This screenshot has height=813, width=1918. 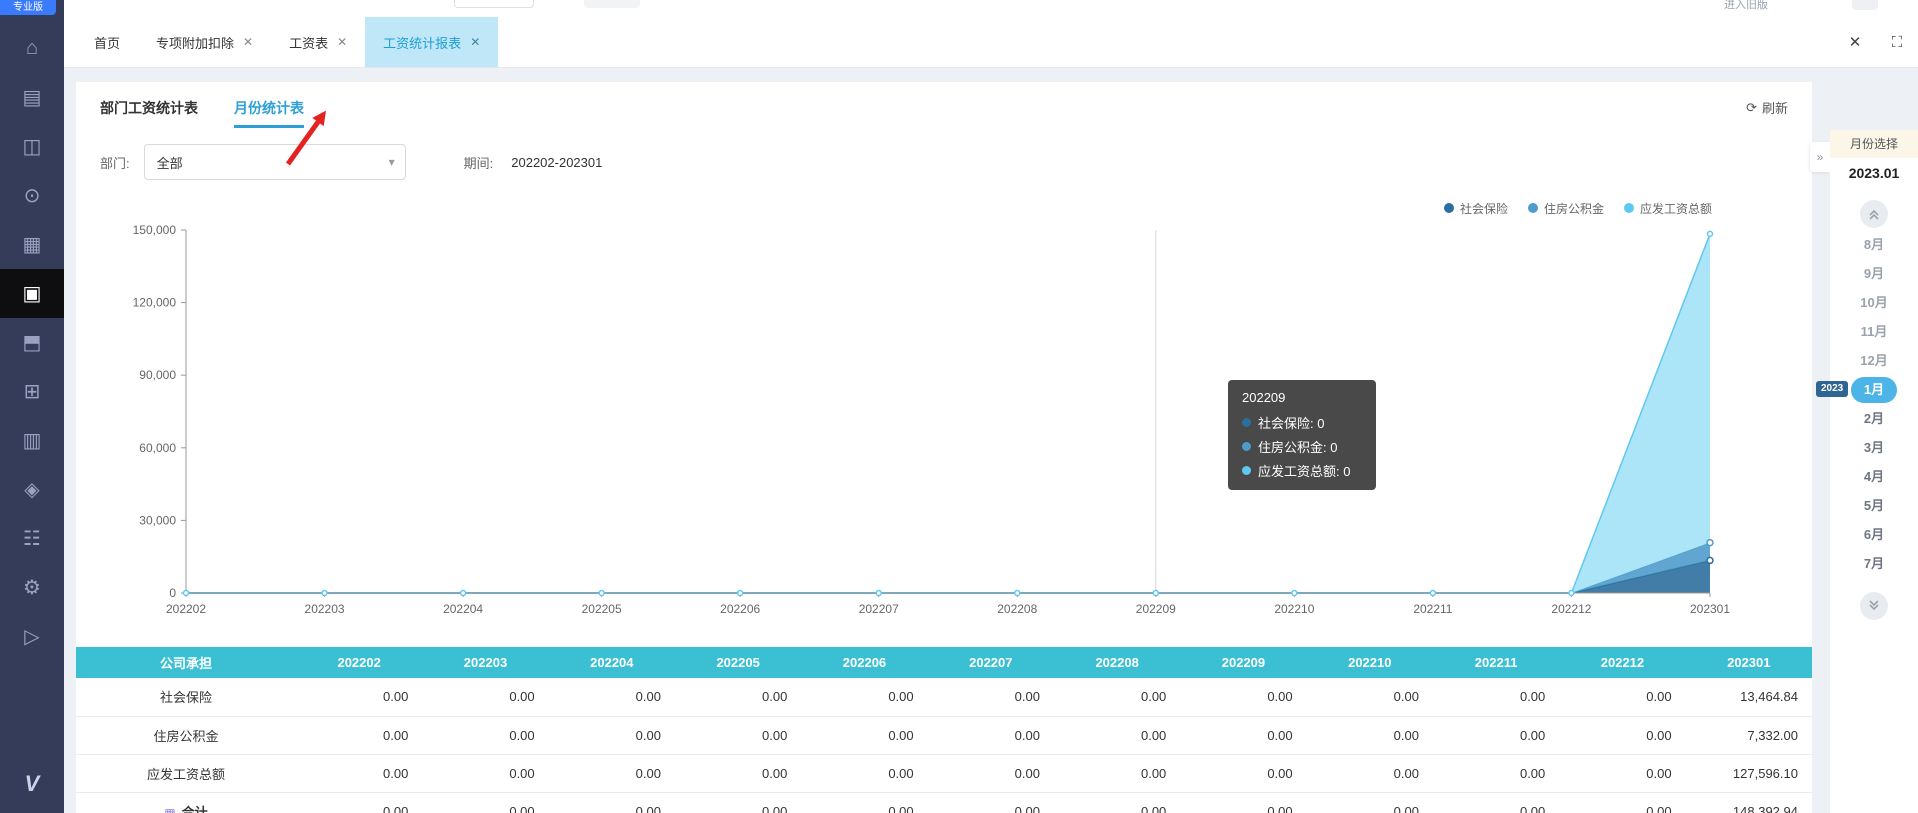 What do you see at coordinates (1874, 273) in the screenshot?
I see `month-item-9月: 9月` at bounding box center [1874, 273].